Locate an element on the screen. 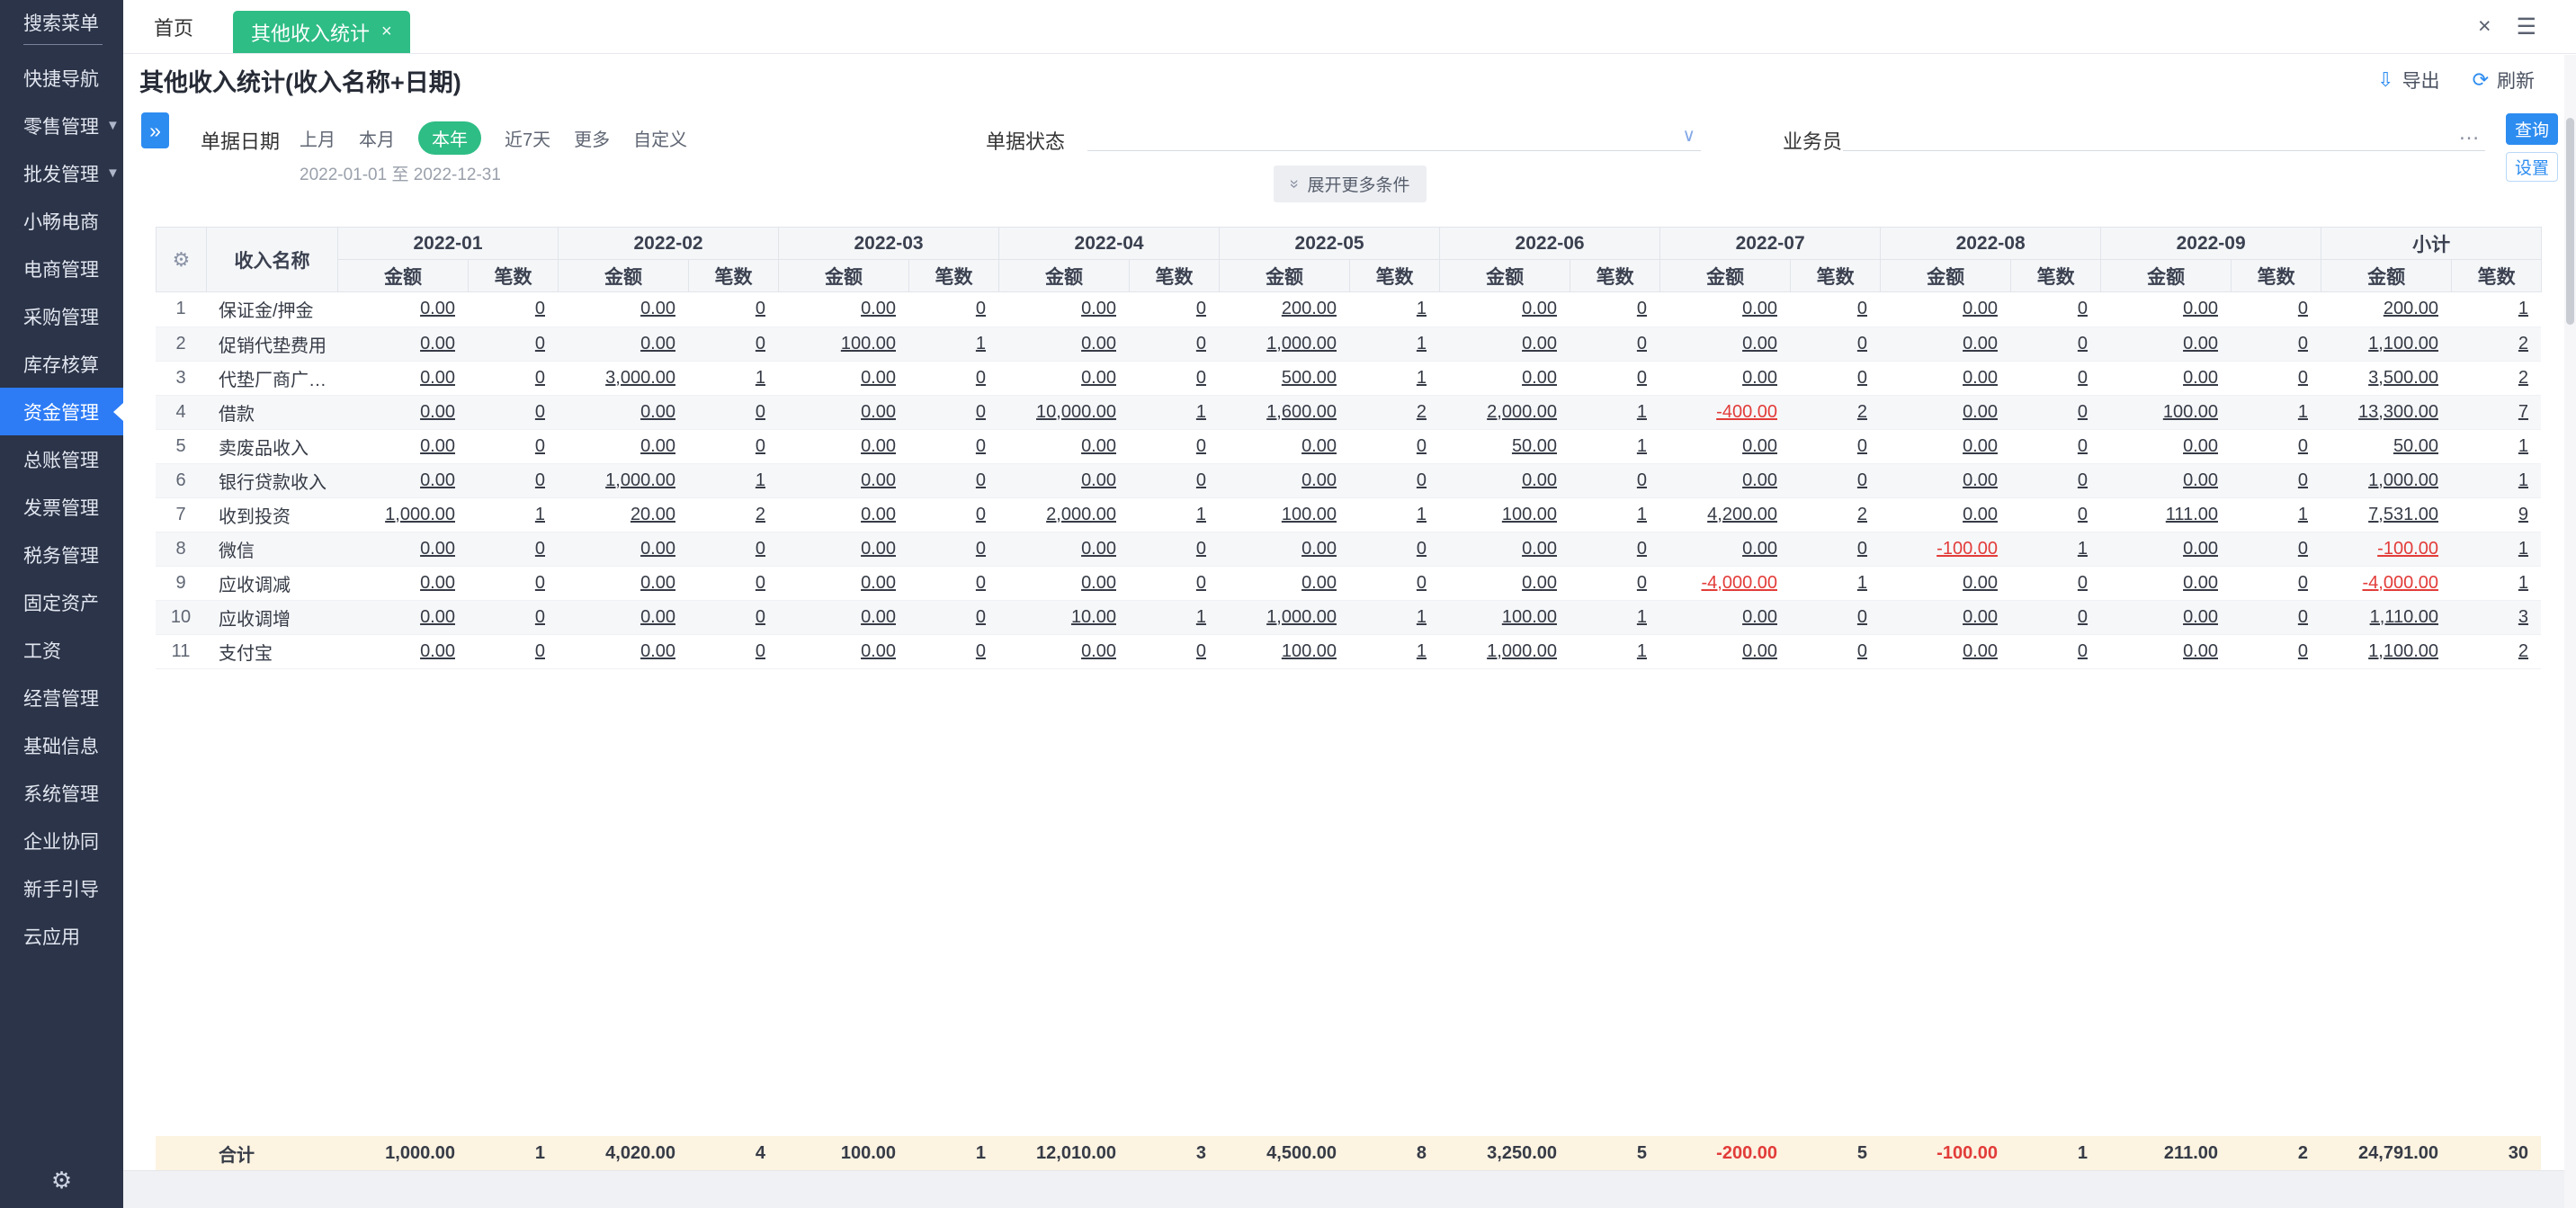  amount-cell: -100.00 is located at coordinates (1945, 549).